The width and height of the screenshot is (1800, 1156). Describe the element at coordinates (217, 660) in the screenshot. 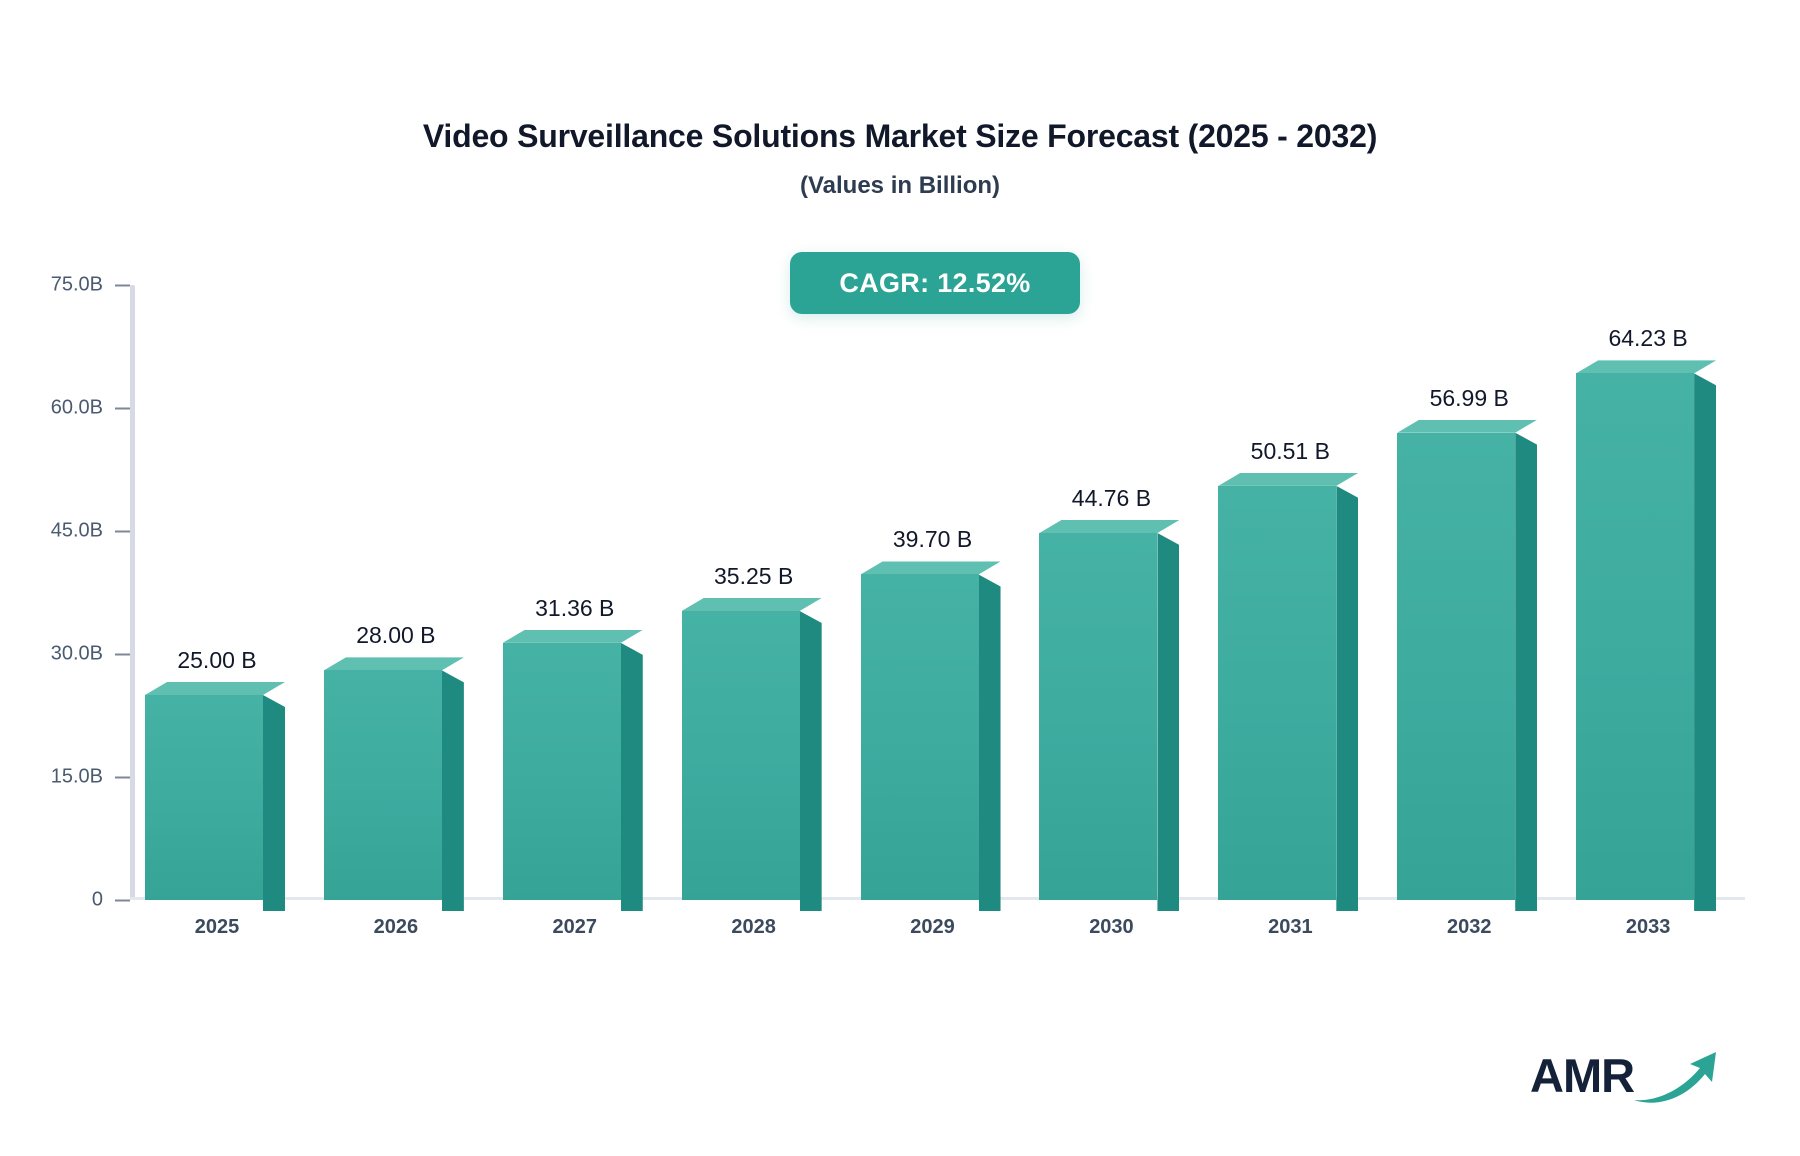

I see `bar-value-label: 25.00 B` at that location.